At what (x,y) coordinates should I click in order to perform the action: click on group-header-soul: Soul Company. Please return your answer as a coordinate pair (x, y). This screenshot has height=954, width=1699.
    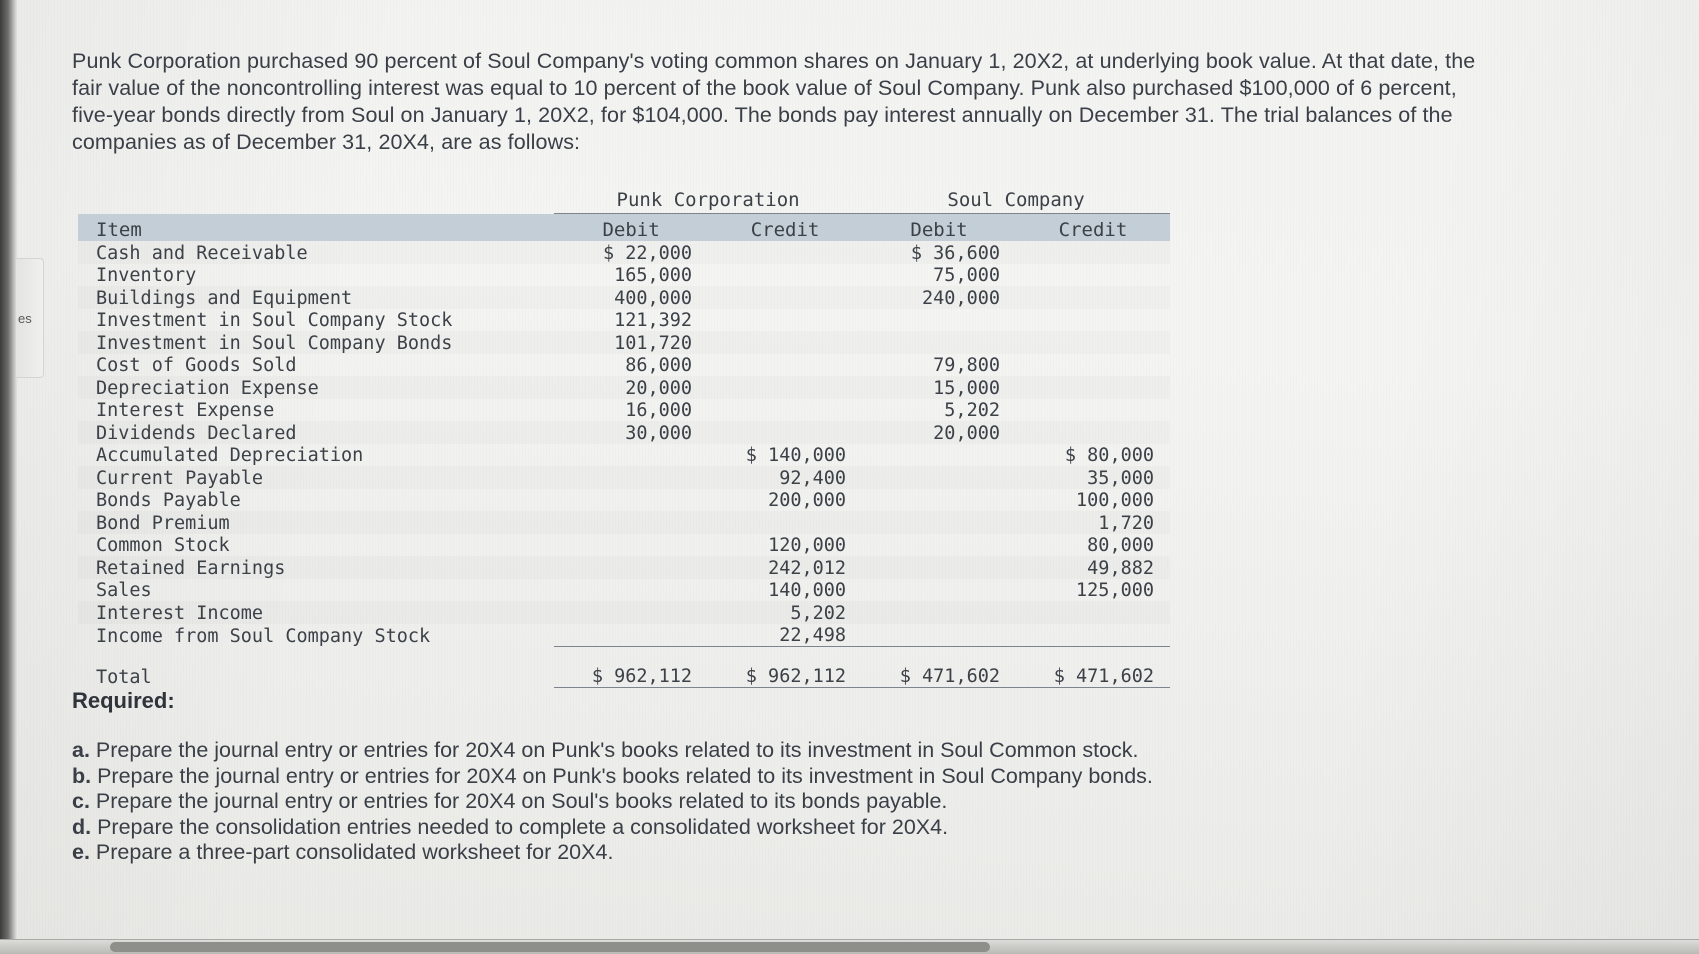
    Looking at the image, I should click on (1016, 198).